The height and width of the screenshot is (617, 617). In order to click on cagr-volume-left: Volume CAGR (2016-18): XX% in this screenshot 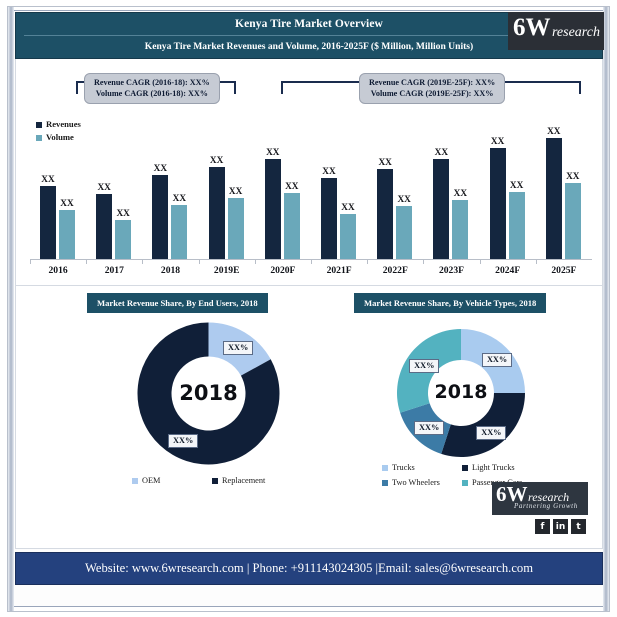, I will do `click(151, 93)`.